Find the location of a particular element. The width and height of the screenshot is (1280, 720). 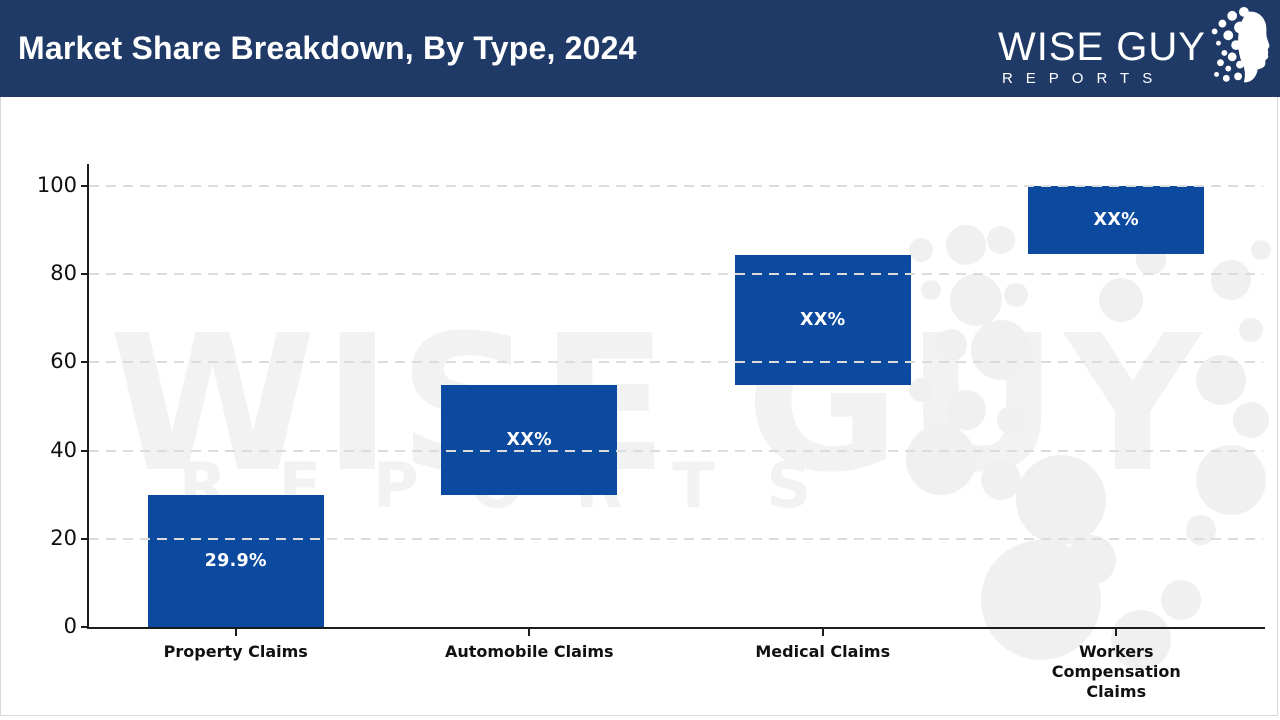

bar-workers-compensation-claims: XX% is located at coordinates (1116, 220).